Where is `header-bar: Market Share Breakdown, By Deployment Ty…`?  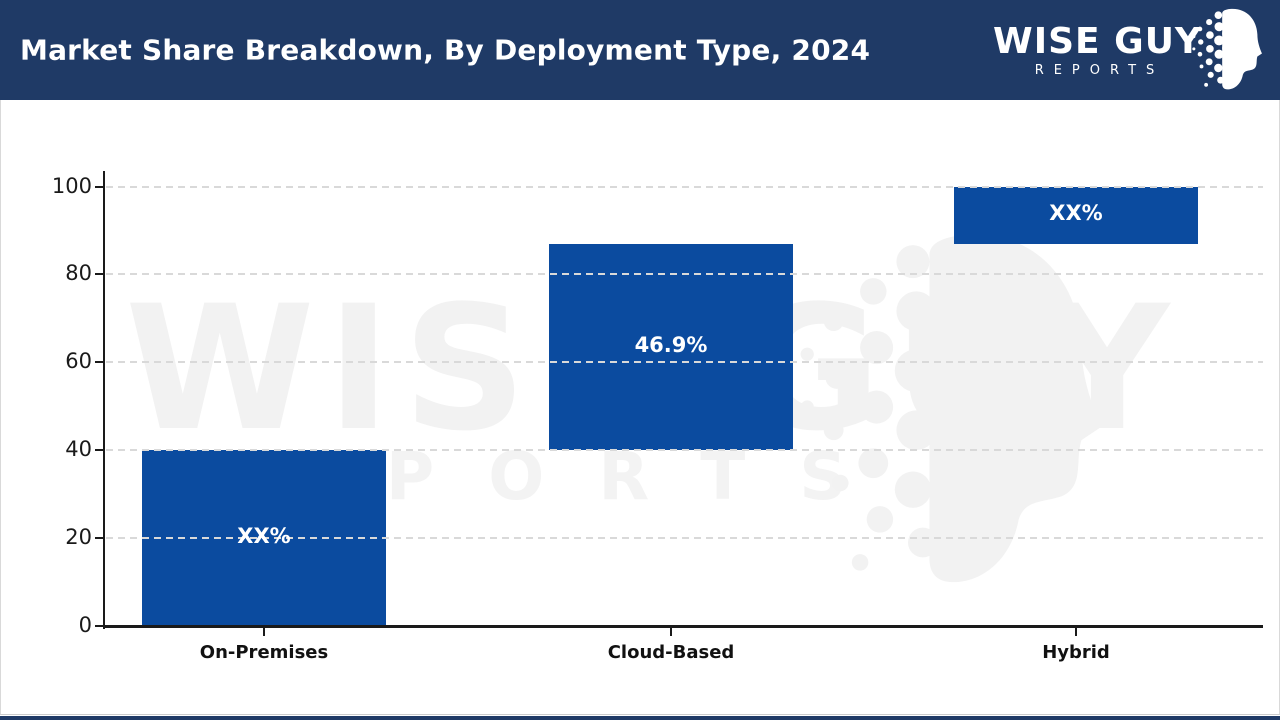 header-bar: Market Share Breakdown, By Deployment Ty… is located at coordinates (640, 50).